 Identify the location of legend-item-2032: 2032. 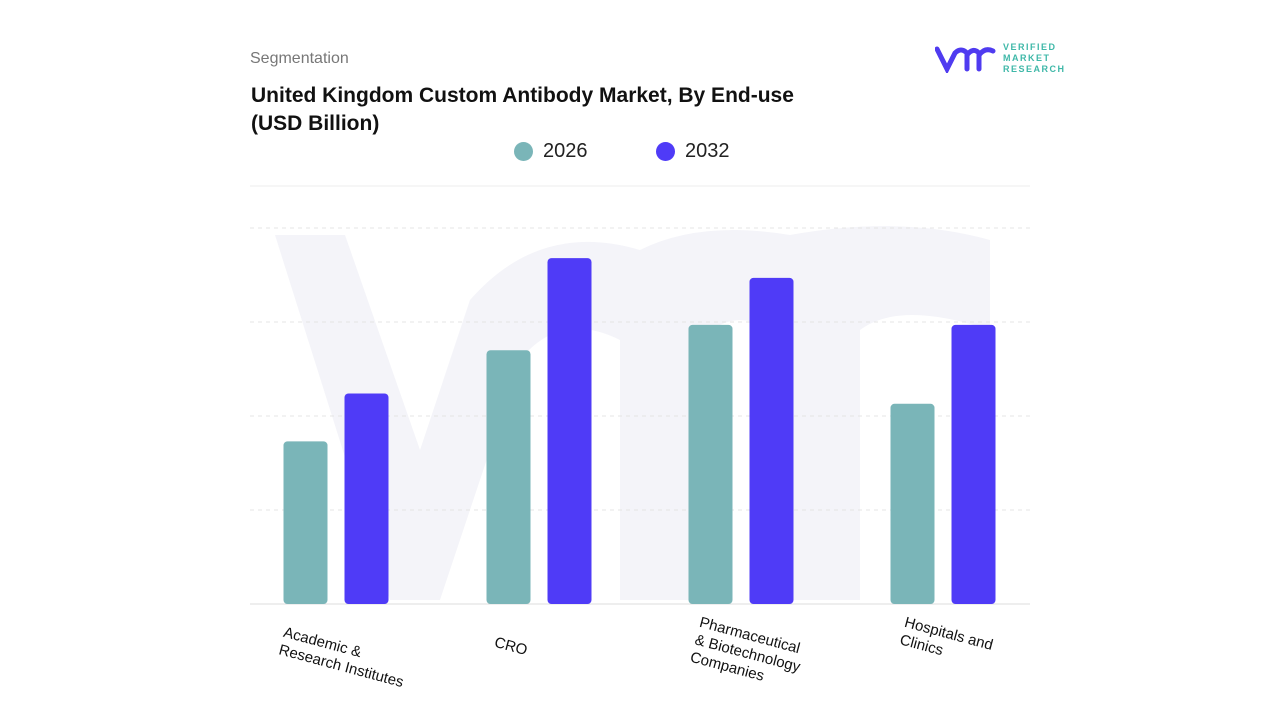
(693, 151).